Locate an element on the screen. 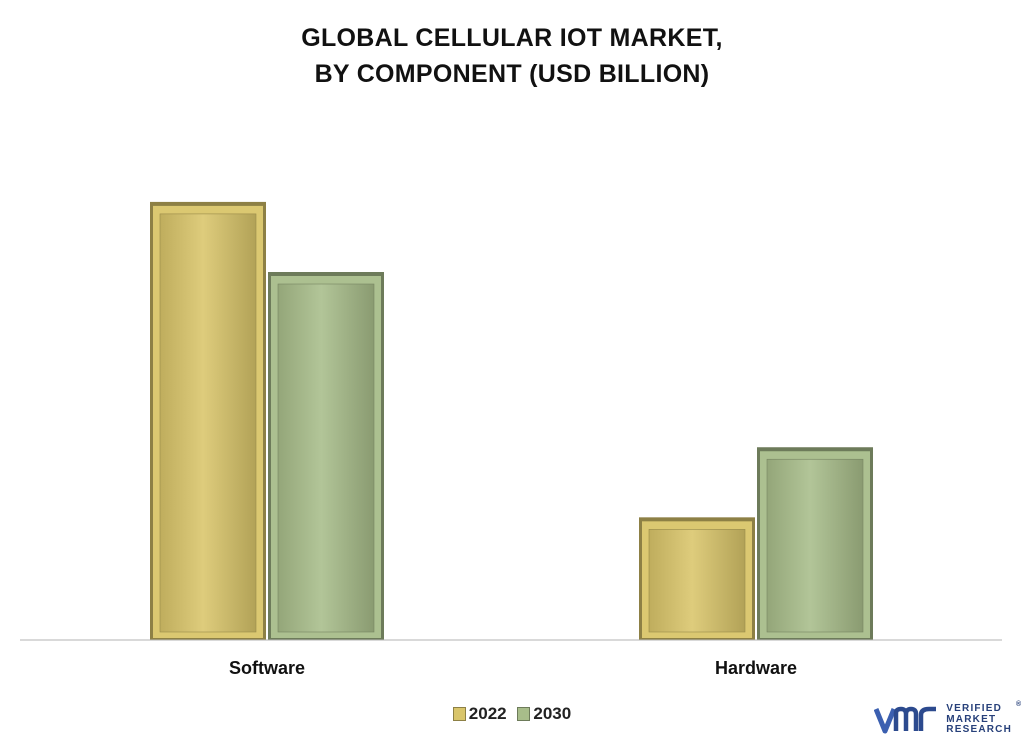 The height and width of the screenshot is (746, 1024). brand-name-line-1: VERIFIED is located at coordinates (974, 709).